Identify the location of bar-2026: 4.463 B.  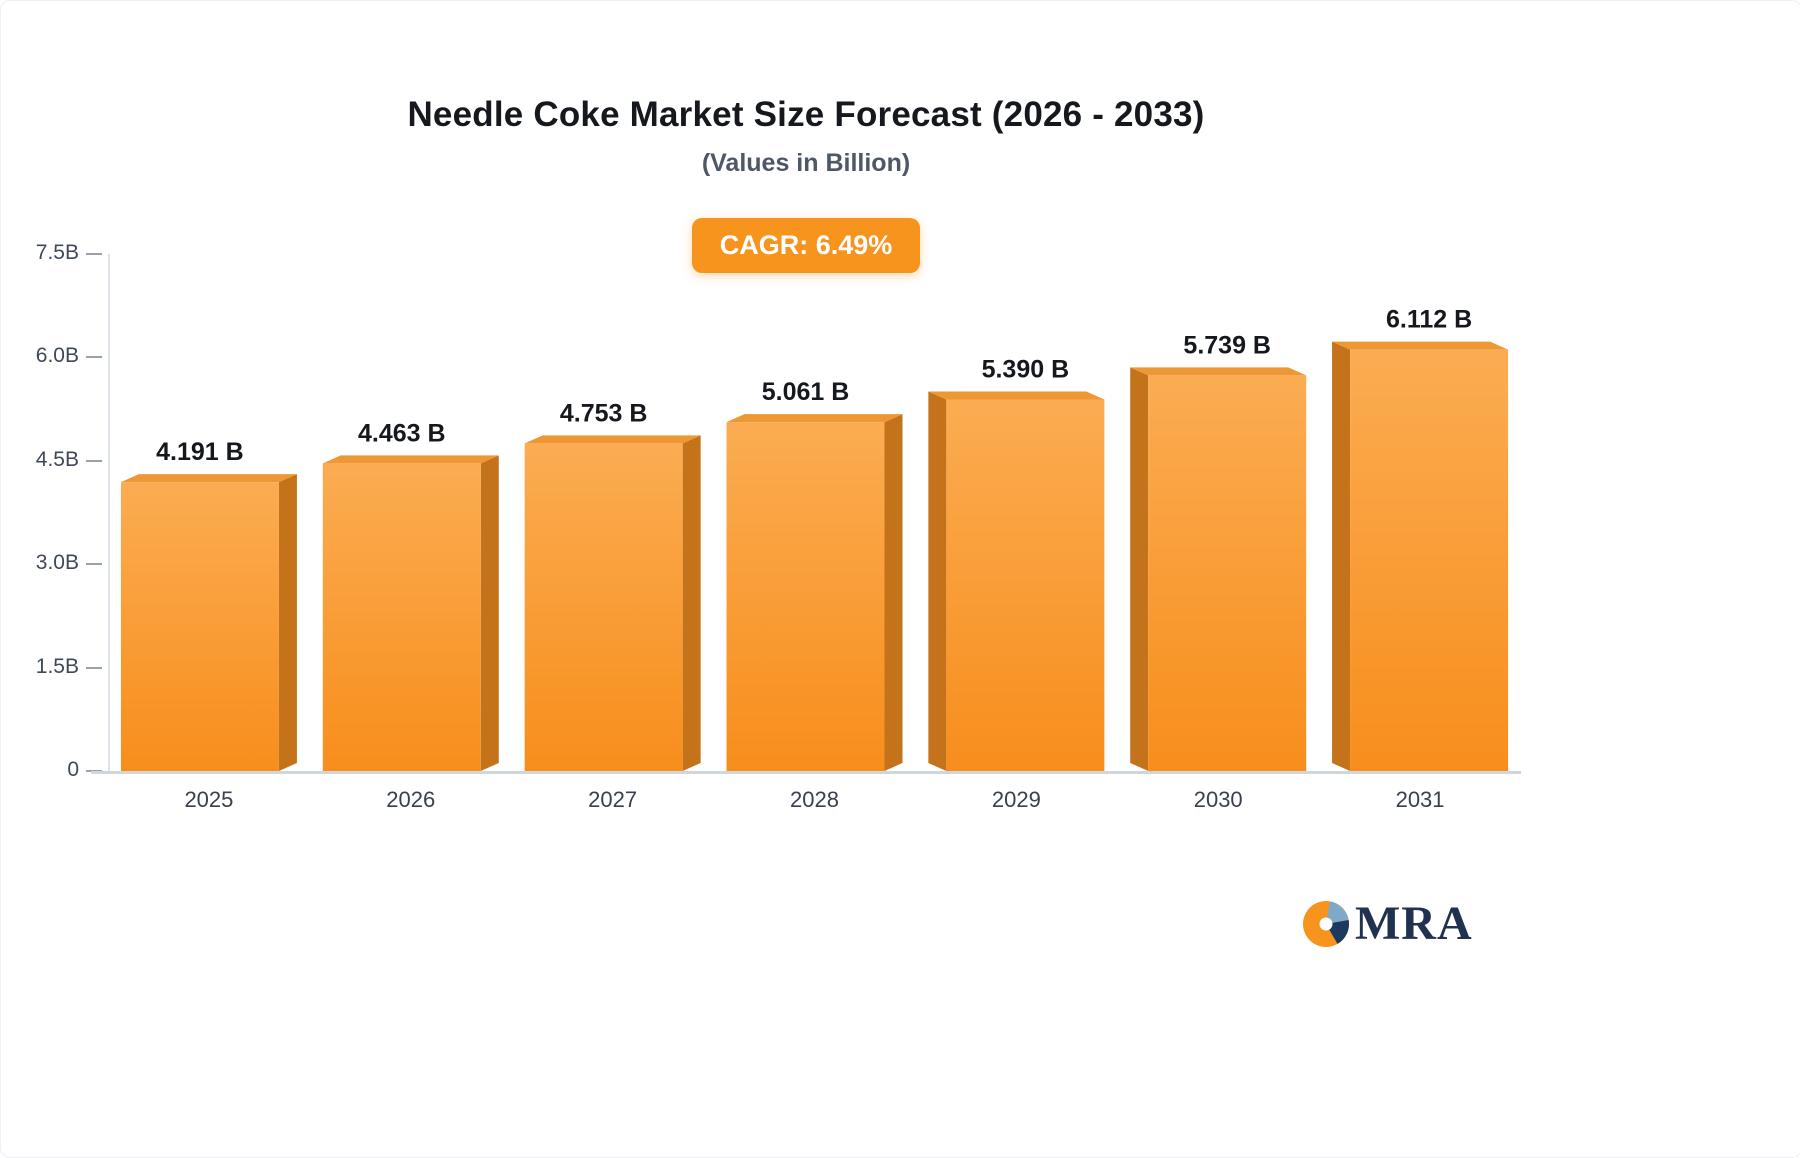
(410, 595).